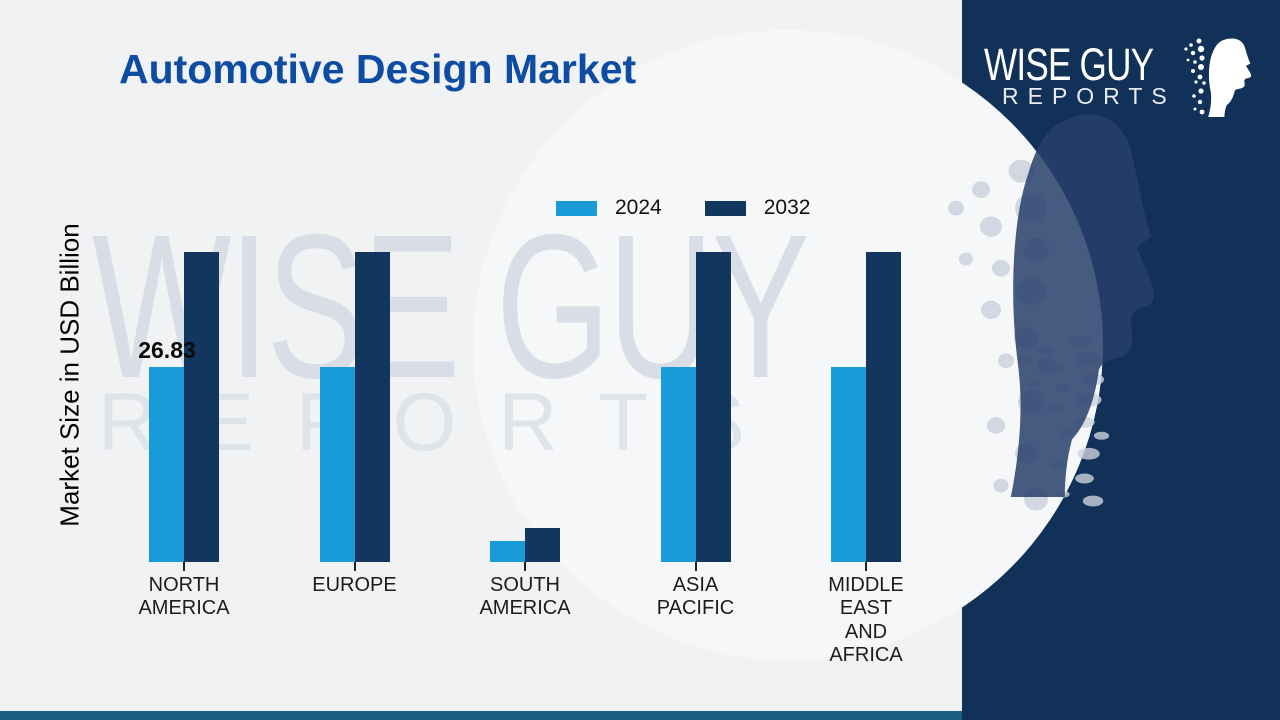 The image size is (1280, 720). I want to click on bar-group-middle-east-and-africa: MIDDLE EAST AND AFRICA, so click(866, 459).